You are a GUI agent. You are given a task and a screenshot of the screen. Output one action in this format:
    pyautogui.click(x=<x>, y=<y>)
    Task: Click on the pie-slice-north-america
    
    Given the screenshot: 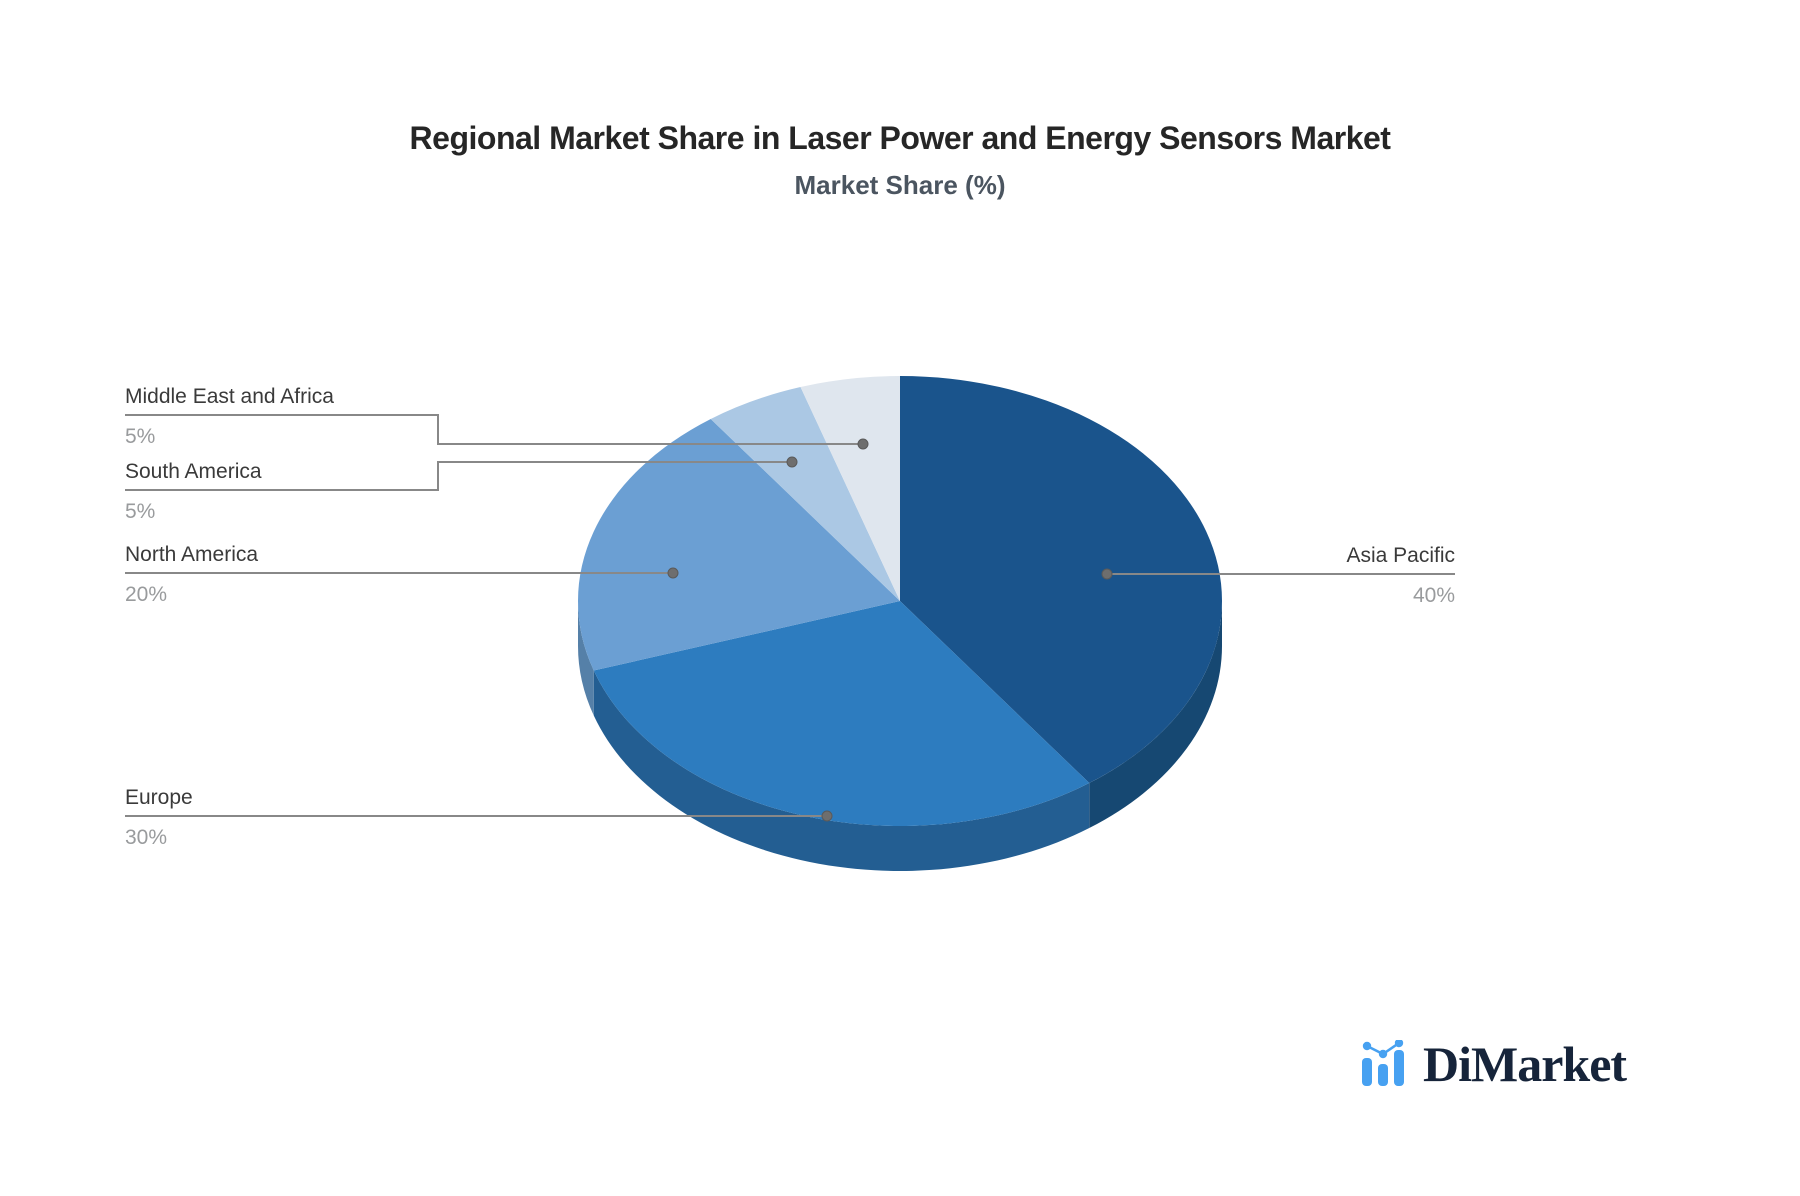 What is the action you would take?
    pyautogui.click(x=738, y=544)
    